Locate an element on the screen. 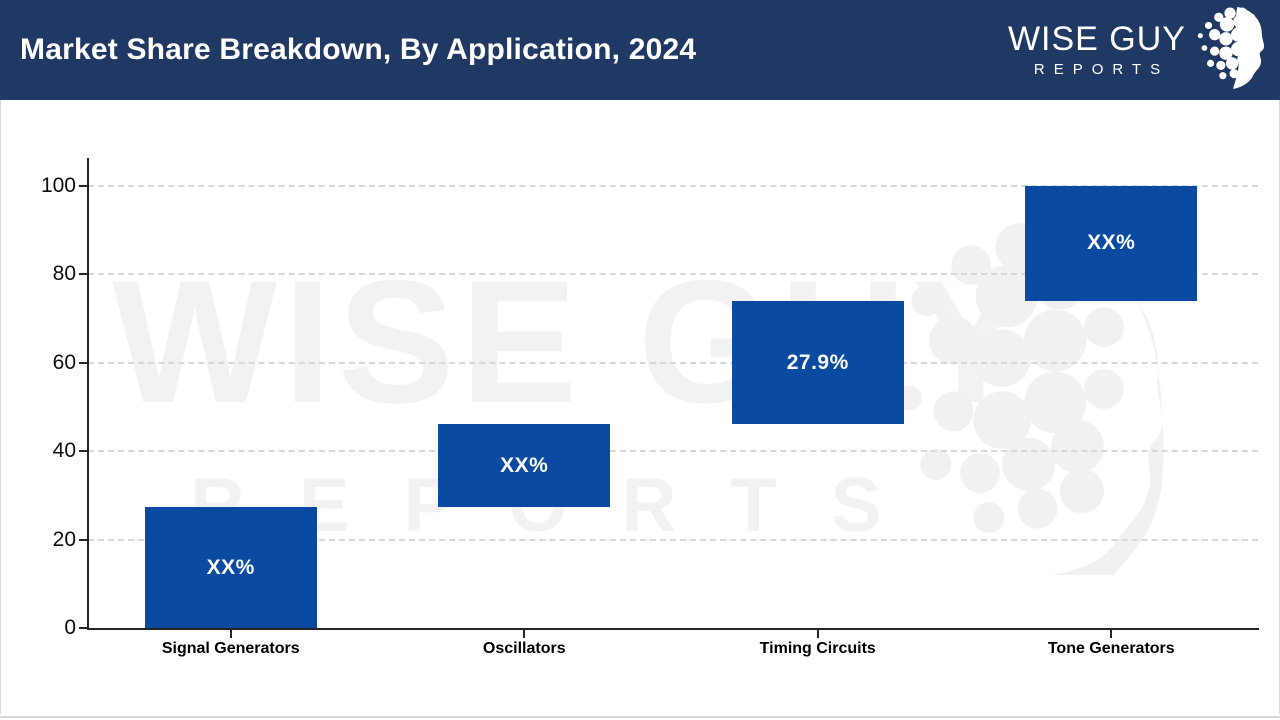 Image resolution: width=1280 pixels, height=720 pixels. brand-face-icon is located at coordinates (1228, 50).